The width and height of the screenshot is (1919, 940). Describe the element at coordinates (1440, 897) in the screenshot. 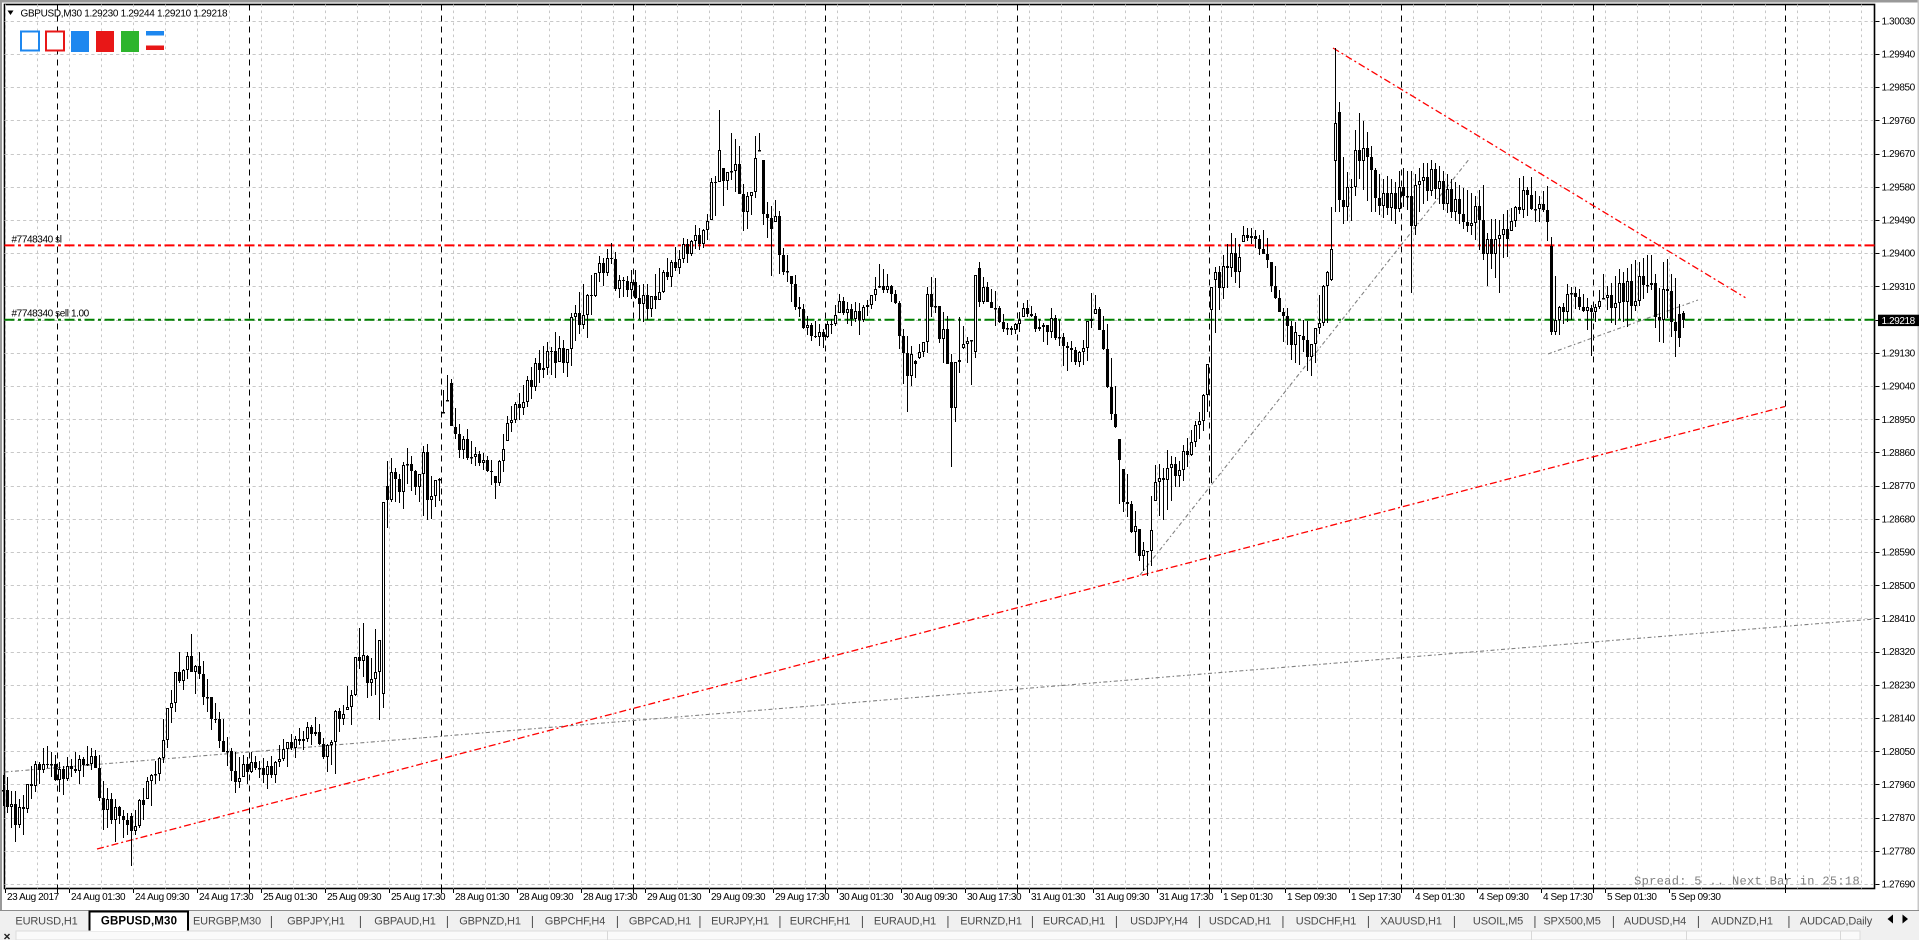

I see `svg-text: 4 Sep 01:30` at that location.